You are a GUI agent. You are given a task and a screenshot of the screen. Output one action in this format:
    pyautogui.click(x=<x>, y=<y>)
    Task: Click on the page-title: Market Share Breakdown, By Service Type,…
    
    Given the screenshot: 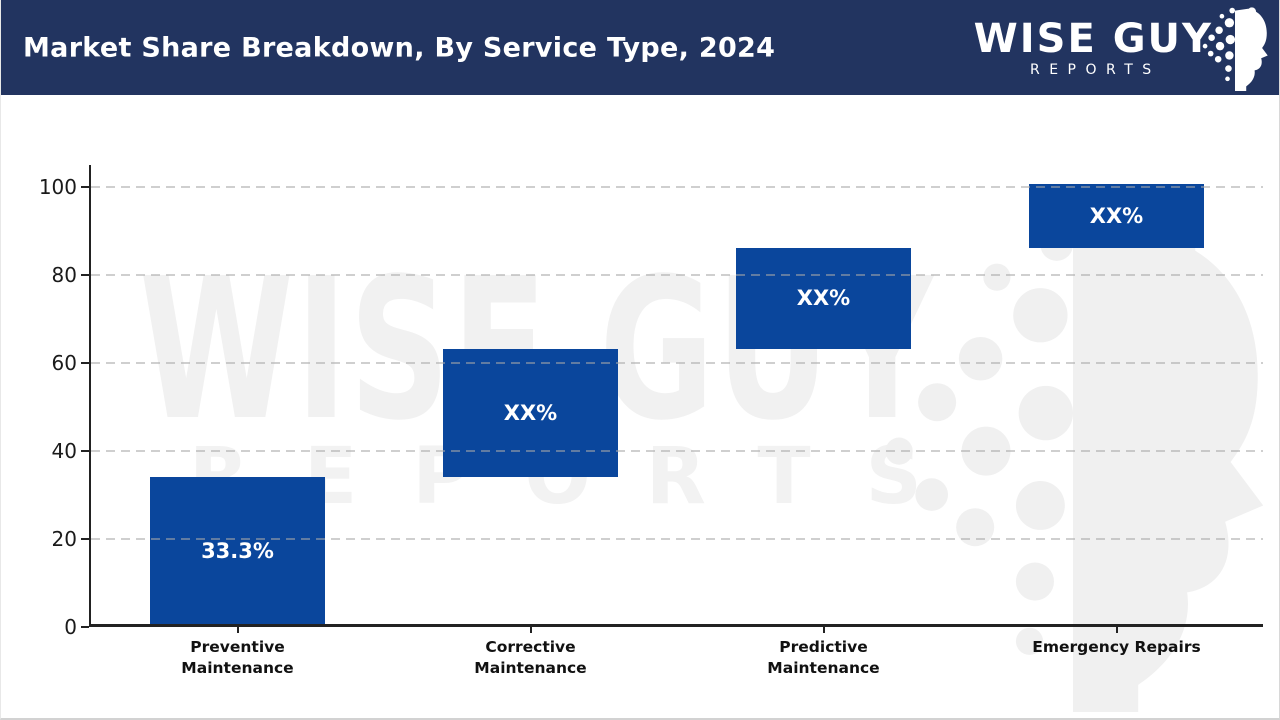 What is the action you would take?
    pyautogui.click(x=399, y=47)
    